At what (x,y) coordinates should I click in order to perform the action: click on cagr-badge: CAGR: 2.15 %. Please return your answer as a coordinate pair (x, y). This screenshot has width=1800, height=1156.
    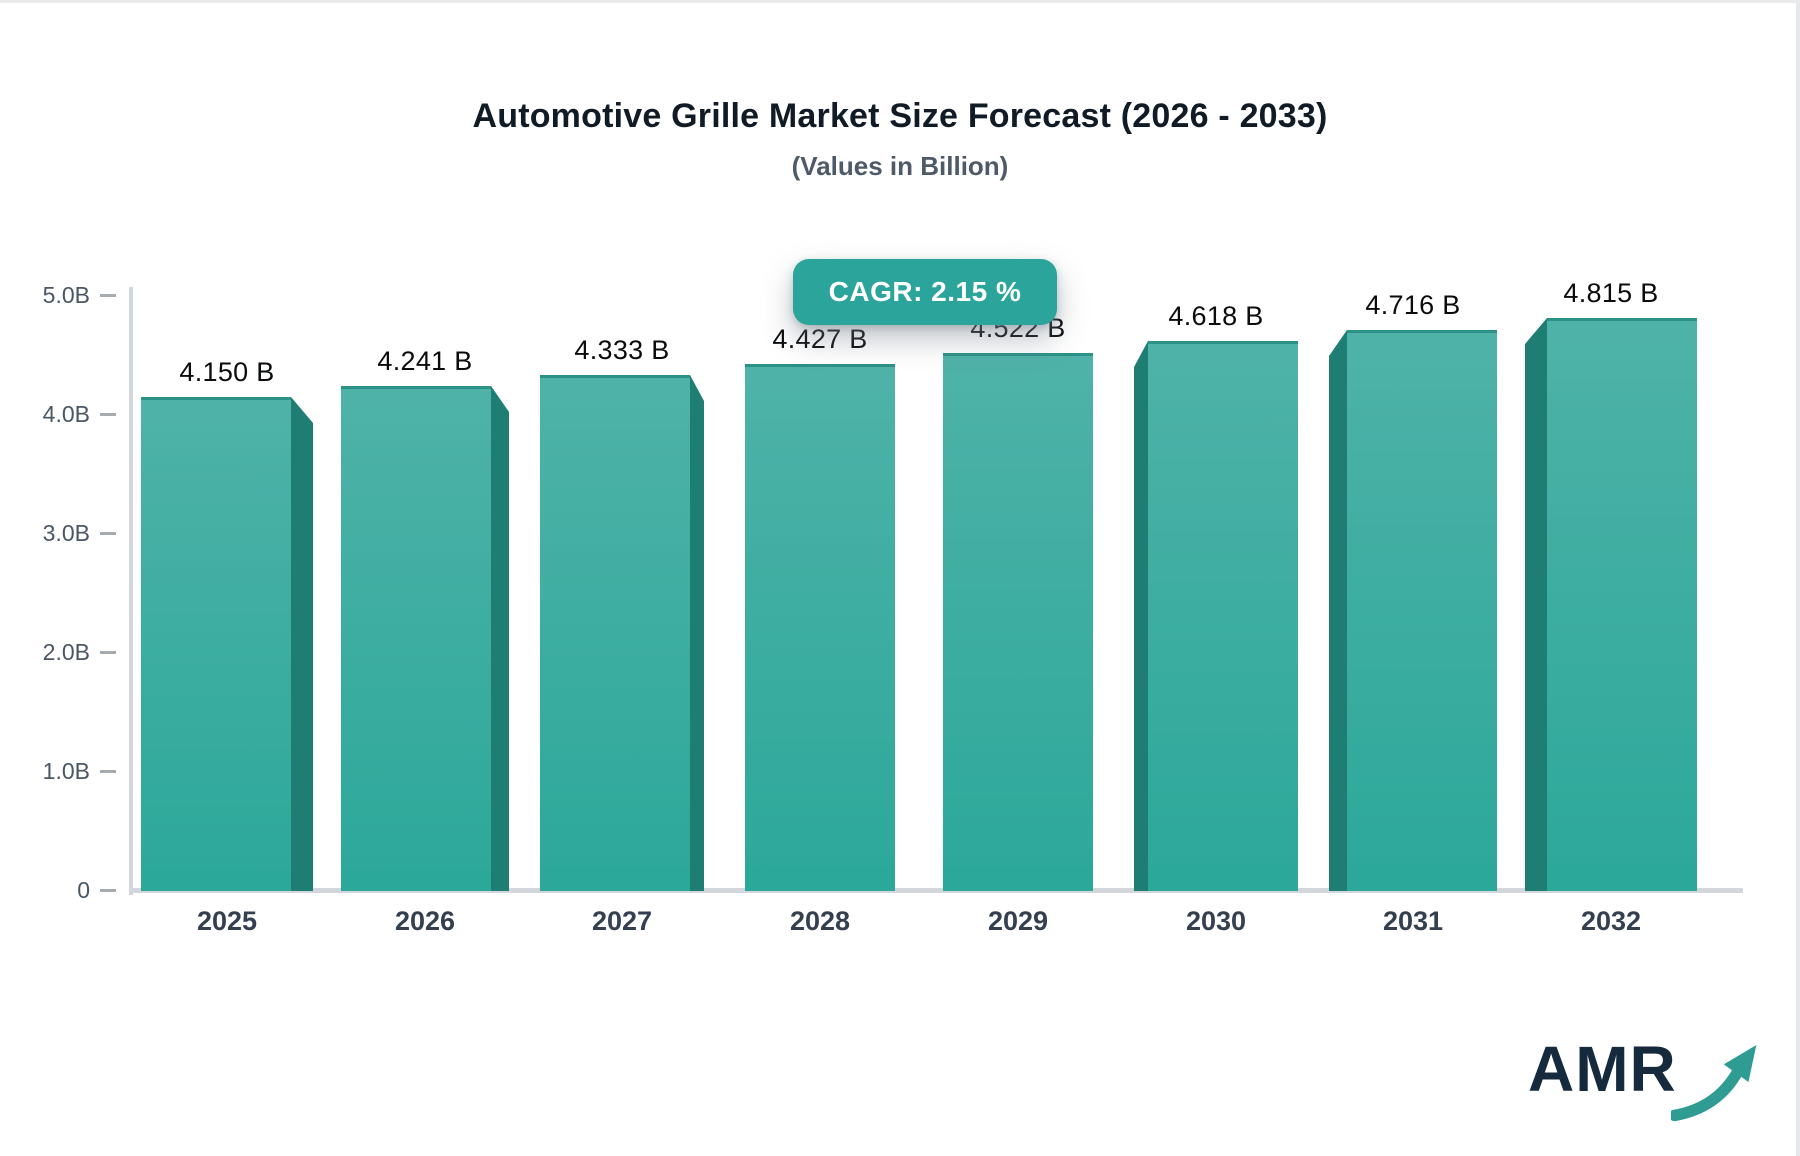
    Looking at the image, I should click on (925, 292).